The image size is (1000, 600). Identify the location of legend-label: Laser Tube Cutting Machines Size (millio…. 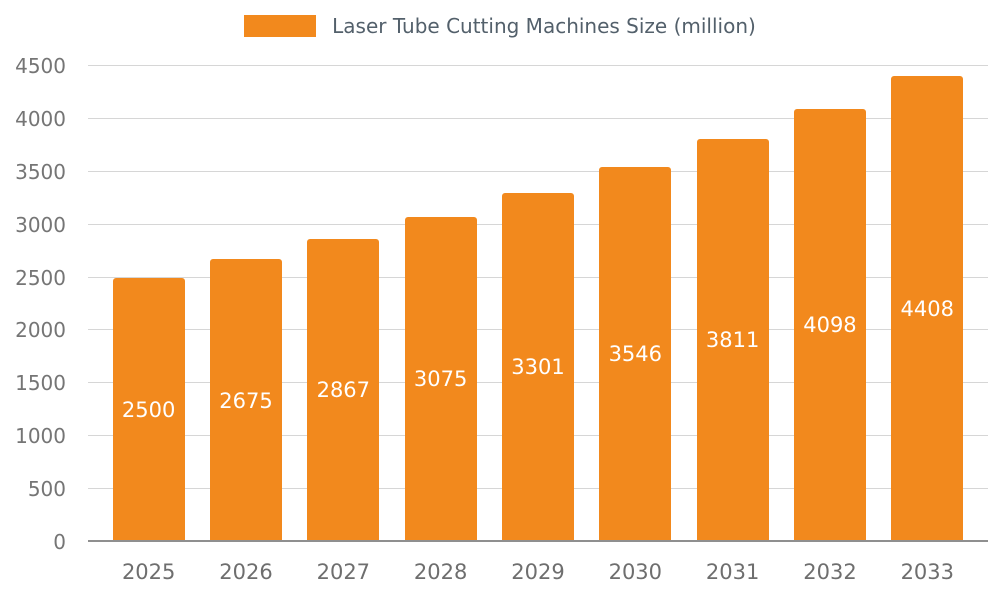
(544, 26).